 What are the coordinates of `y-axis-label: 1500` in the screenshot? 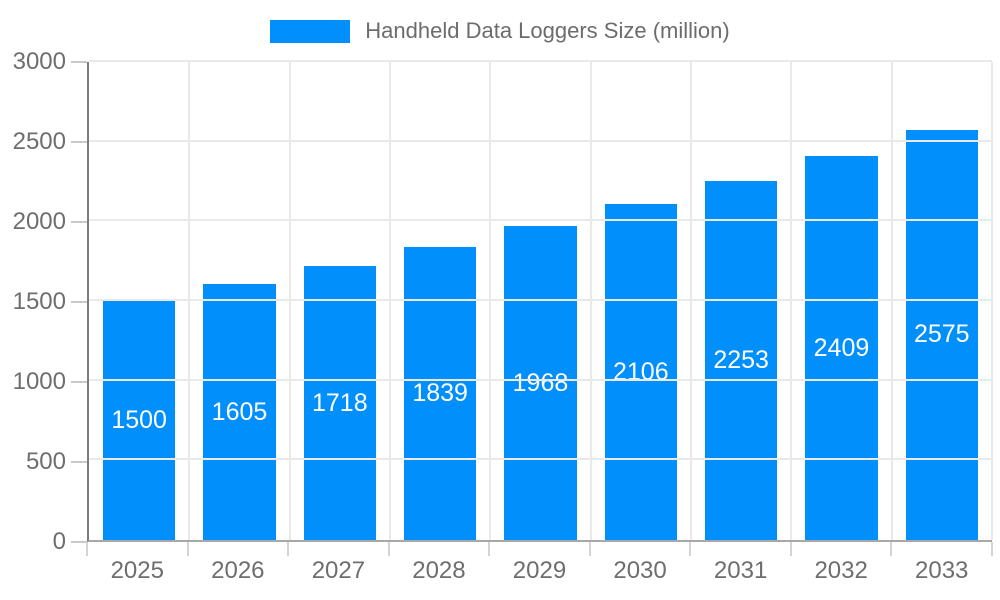 It's located at (39, 301).